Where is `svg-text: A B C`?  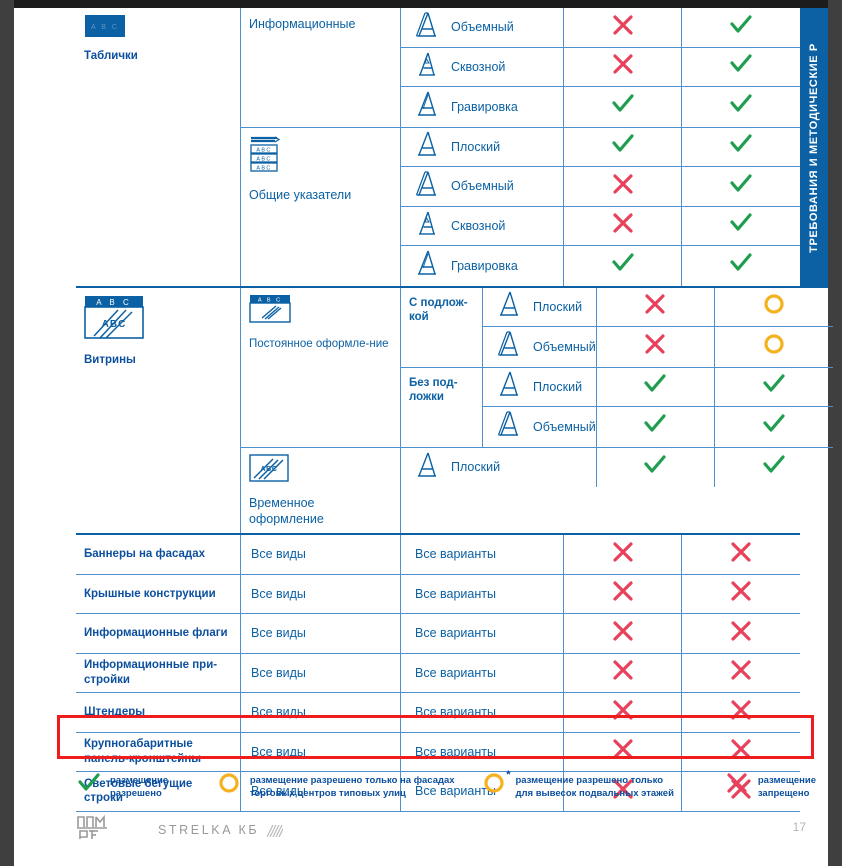 svg-text: A B C is located at coordinates (270, 300).